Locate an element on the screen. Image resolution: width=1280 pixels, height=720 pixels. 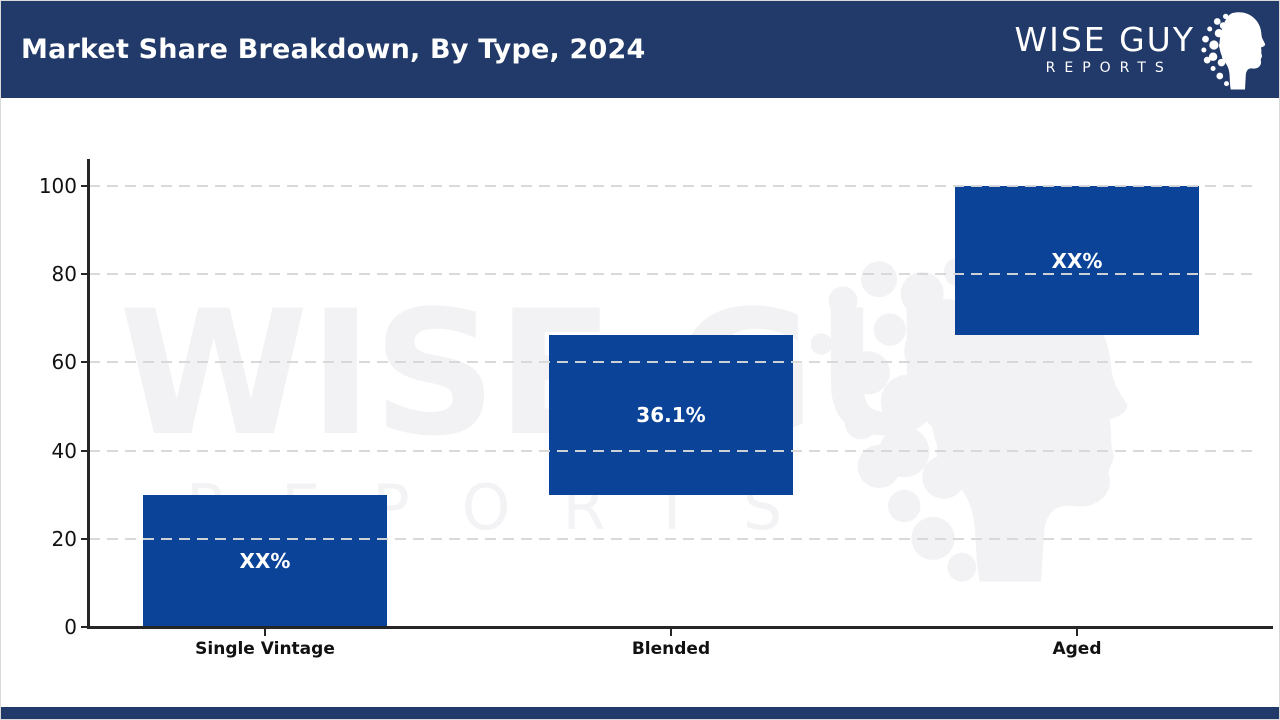
watermark-dotted-head is located at coordinates (969, 419).